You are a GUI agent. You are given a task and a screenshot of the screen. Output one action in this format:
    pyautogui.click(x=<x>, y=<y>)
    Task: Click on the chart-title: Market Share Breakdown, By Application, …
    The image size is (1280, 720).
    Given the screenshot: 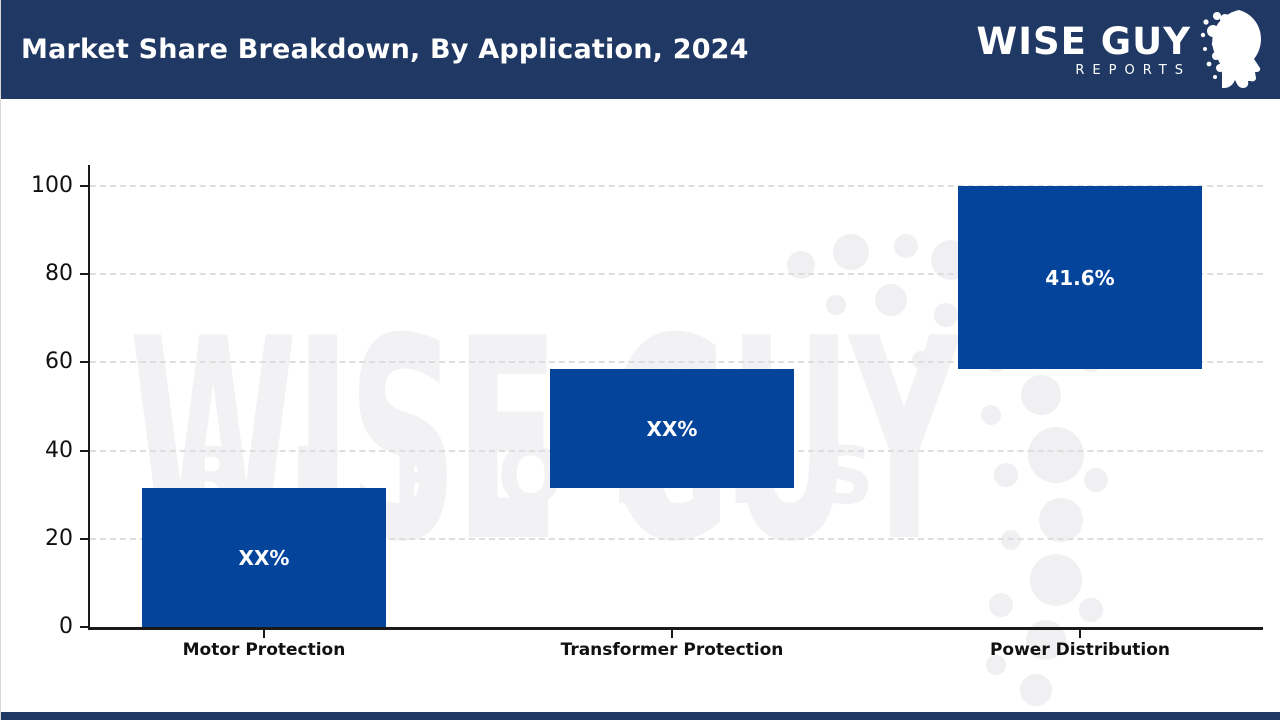 What is the action you would take?
    pyautogui.click(x=385, y=49)
    